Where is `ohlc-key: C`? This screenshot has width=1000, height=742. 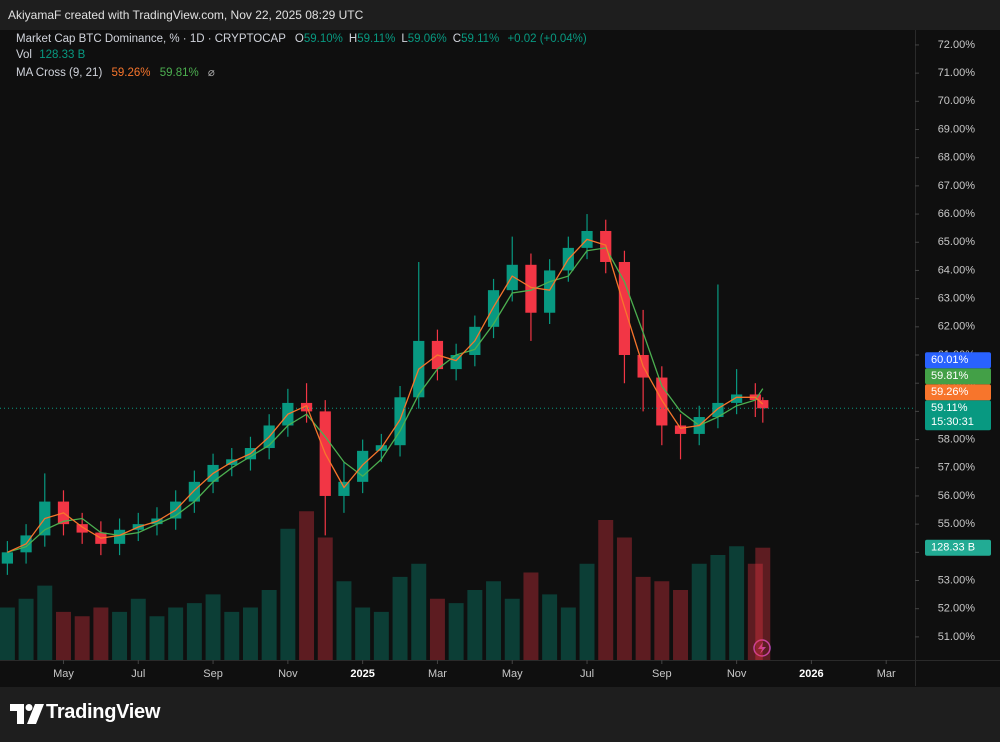
ohlc-key: C is located at coordinates (457, 39).